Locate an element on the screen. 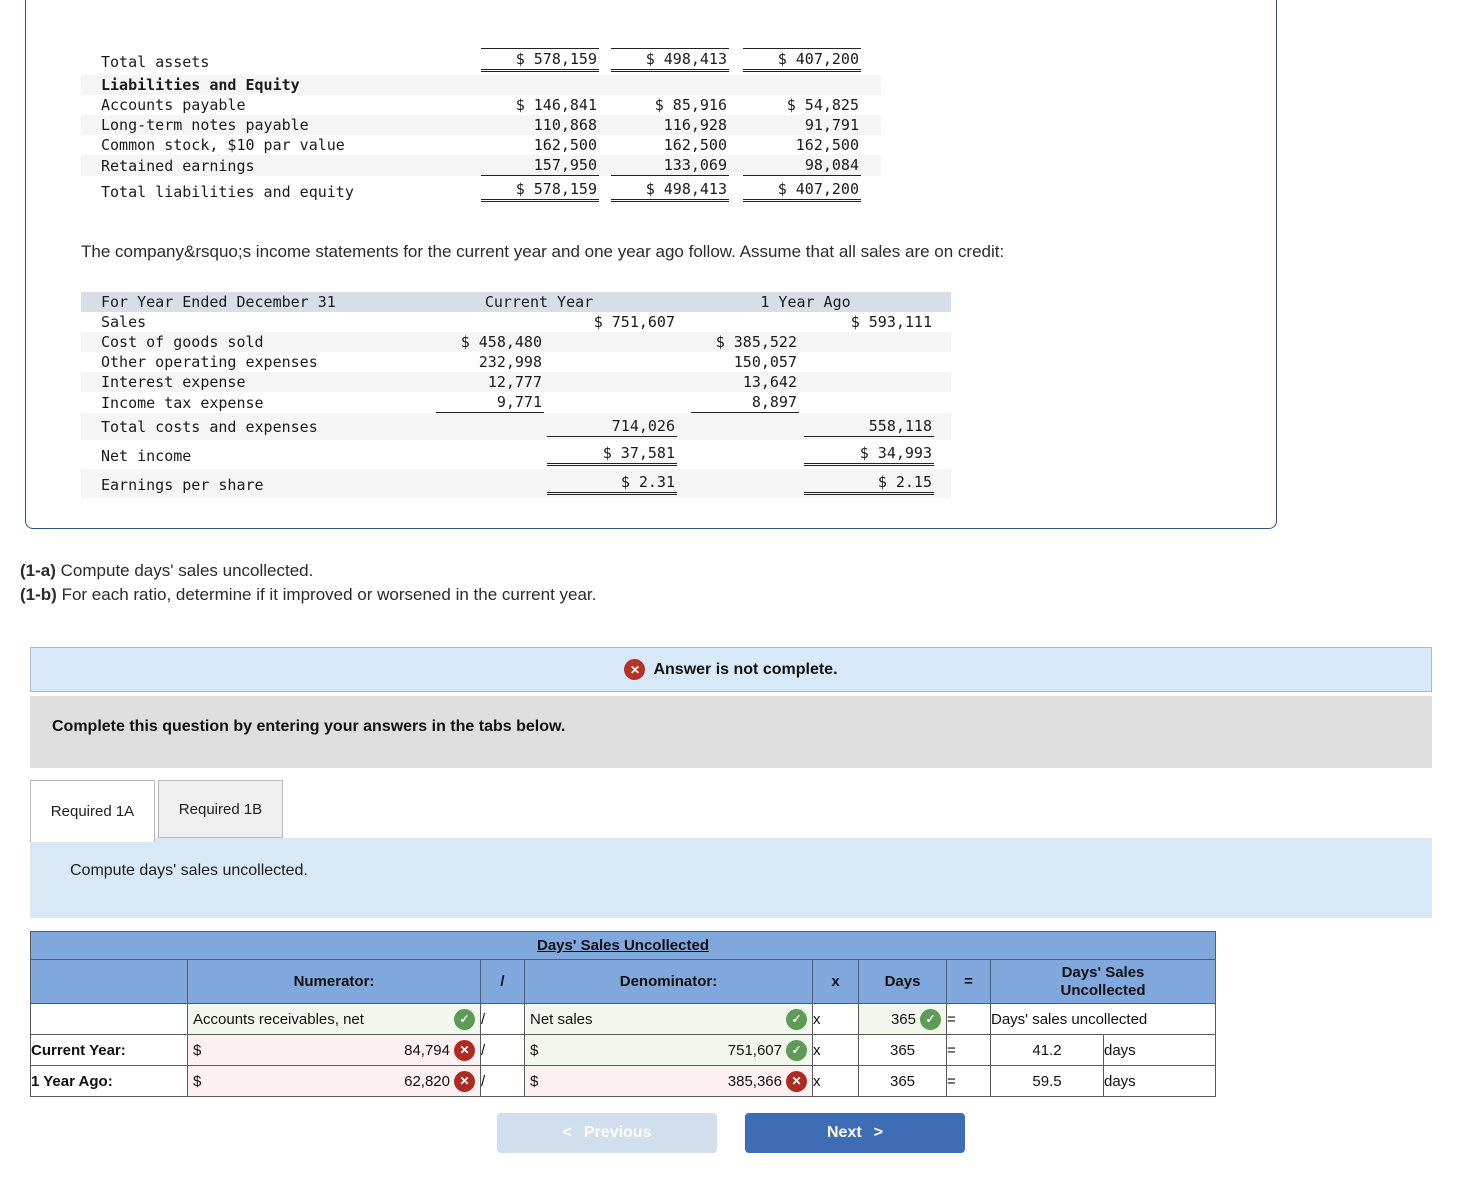 This screenshot has width=1476, height=1192. required-tabs: Required 1A Required 1B is located at coordinates (753, 811).